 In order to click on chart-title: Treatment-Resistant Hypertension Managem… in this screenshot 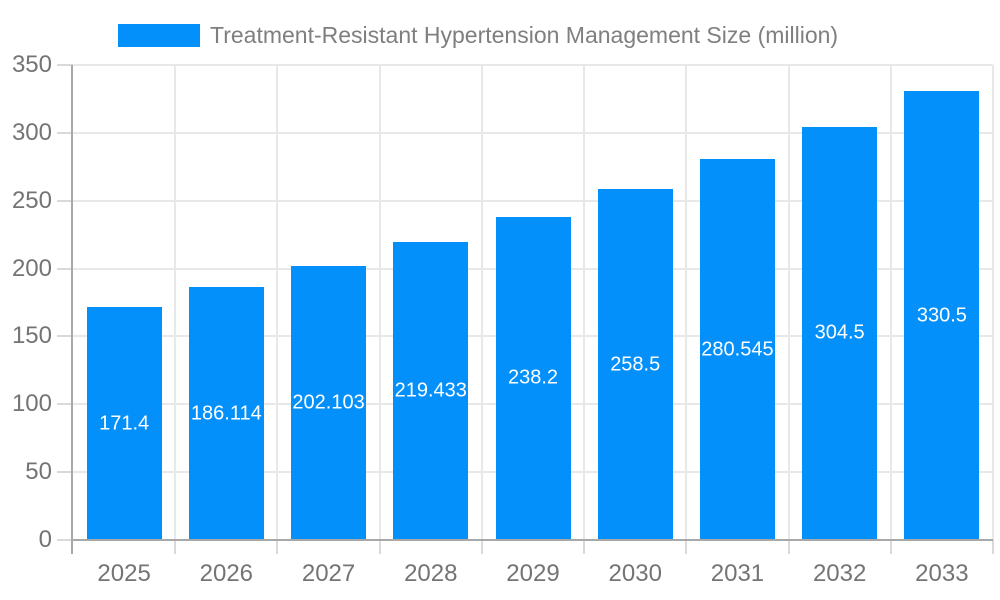, I will do `click(524, 35)`.